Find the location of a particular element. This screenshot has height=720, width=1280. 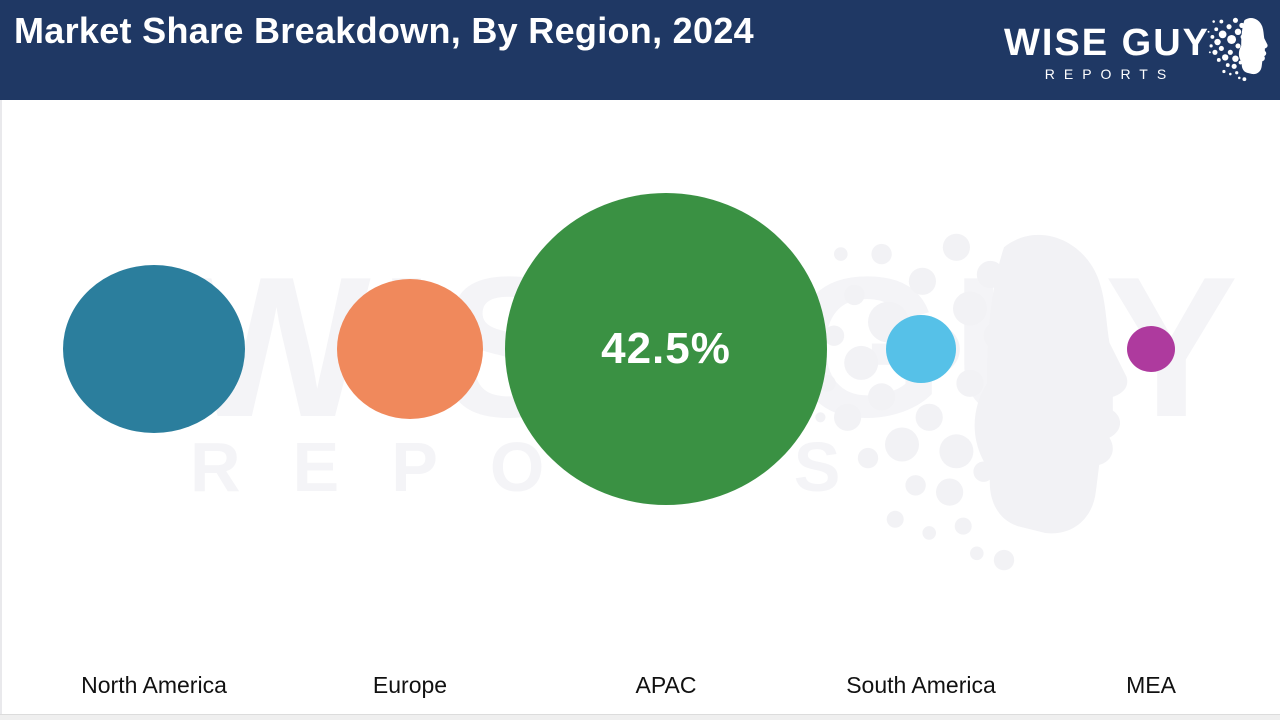

category-label-apac: APAC is located at coordinates (666, 685).